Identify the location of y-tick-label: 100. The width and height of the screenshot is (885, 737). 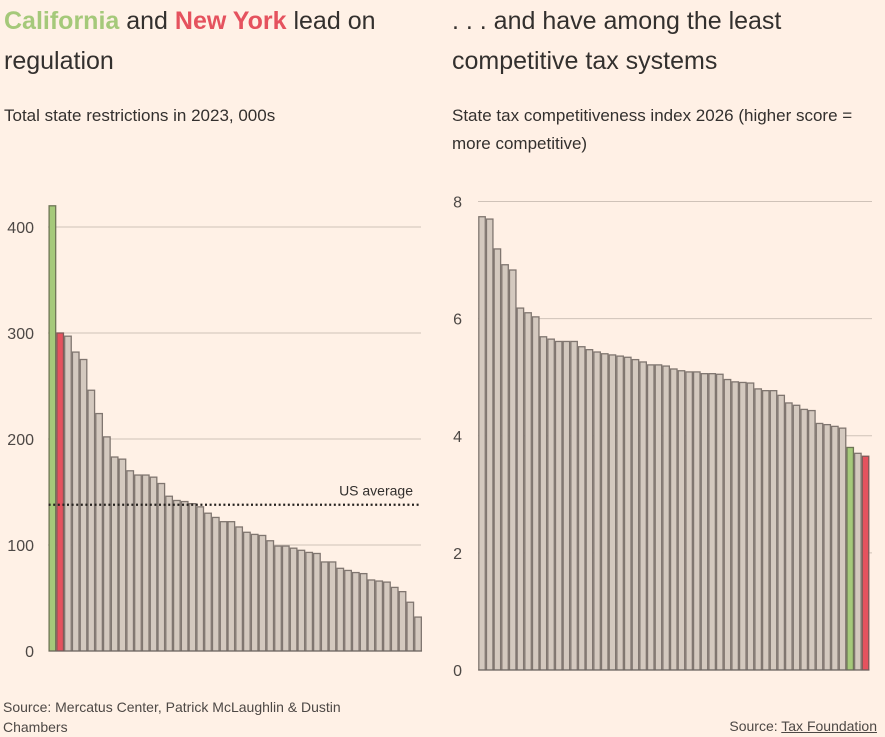
(20, 546).